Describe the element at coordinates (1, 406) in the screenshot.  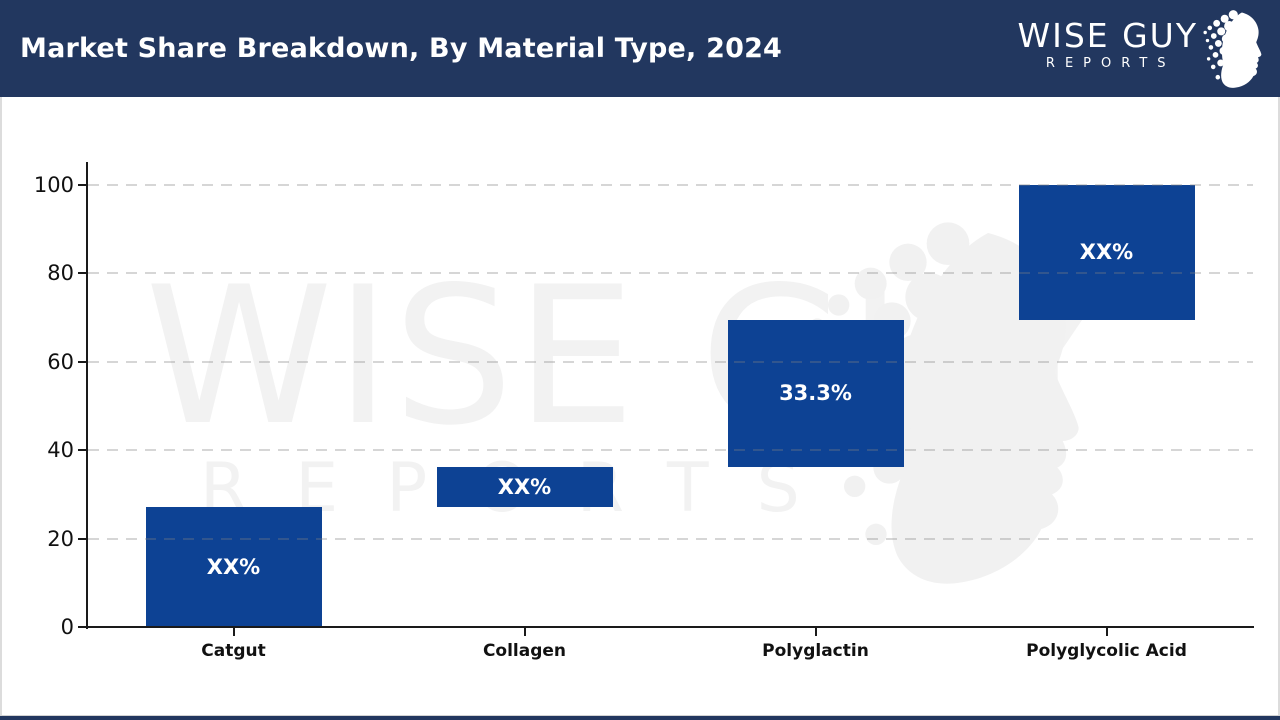
I see `left-border` at that location.